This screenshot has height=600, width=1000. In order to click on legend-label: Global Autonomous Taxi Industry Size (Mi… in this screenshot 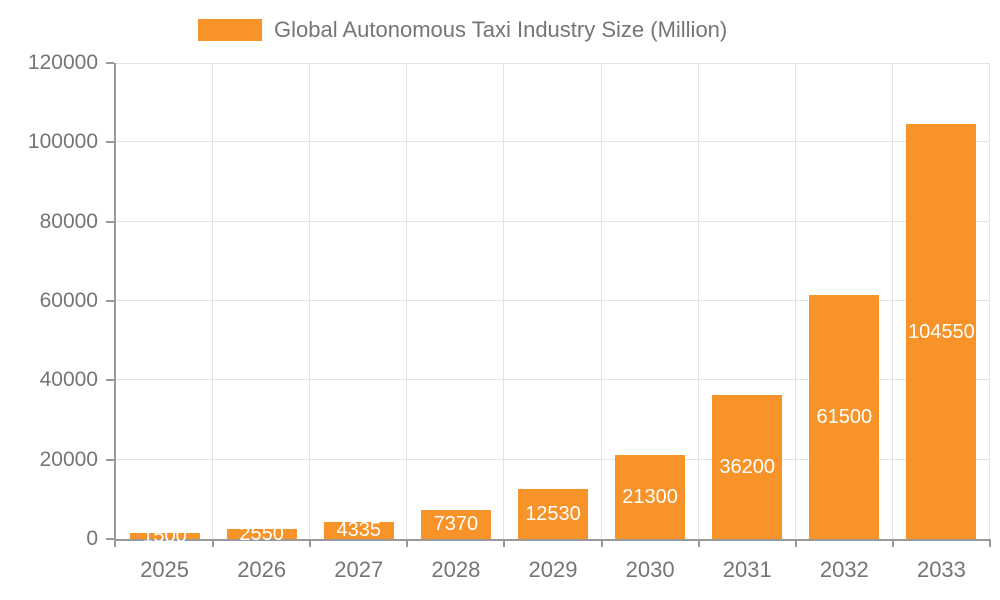, I will do `click(501, 29)`.